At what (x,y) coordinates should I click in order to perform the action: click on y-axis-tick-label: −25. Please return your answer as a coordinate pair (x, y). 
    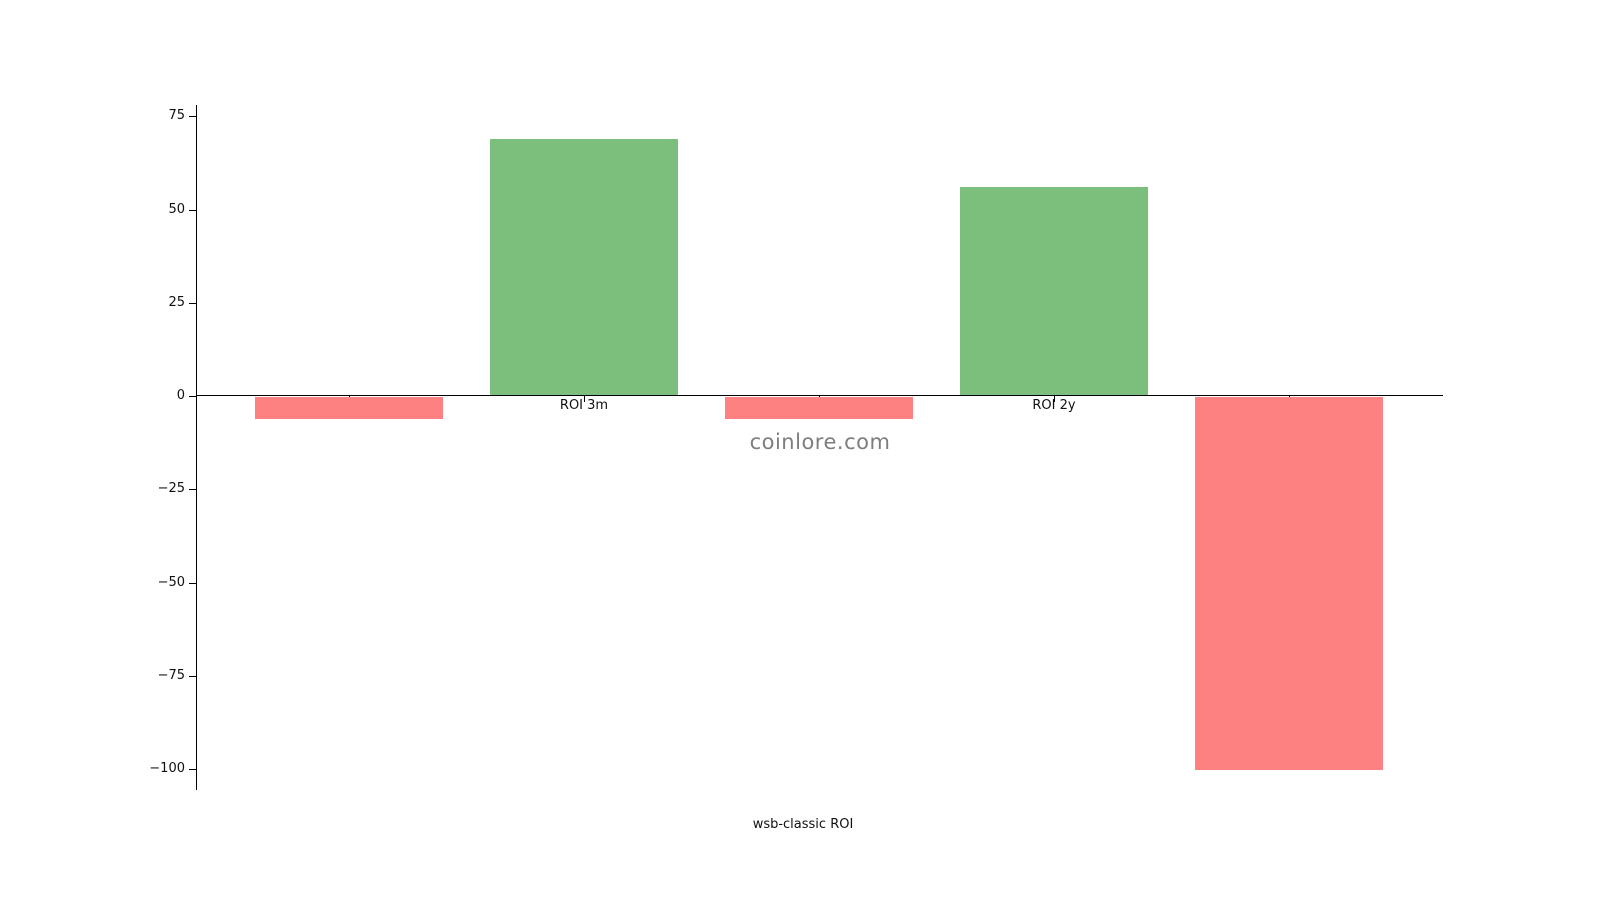
    Looking at the image, I should click on (171, 488).